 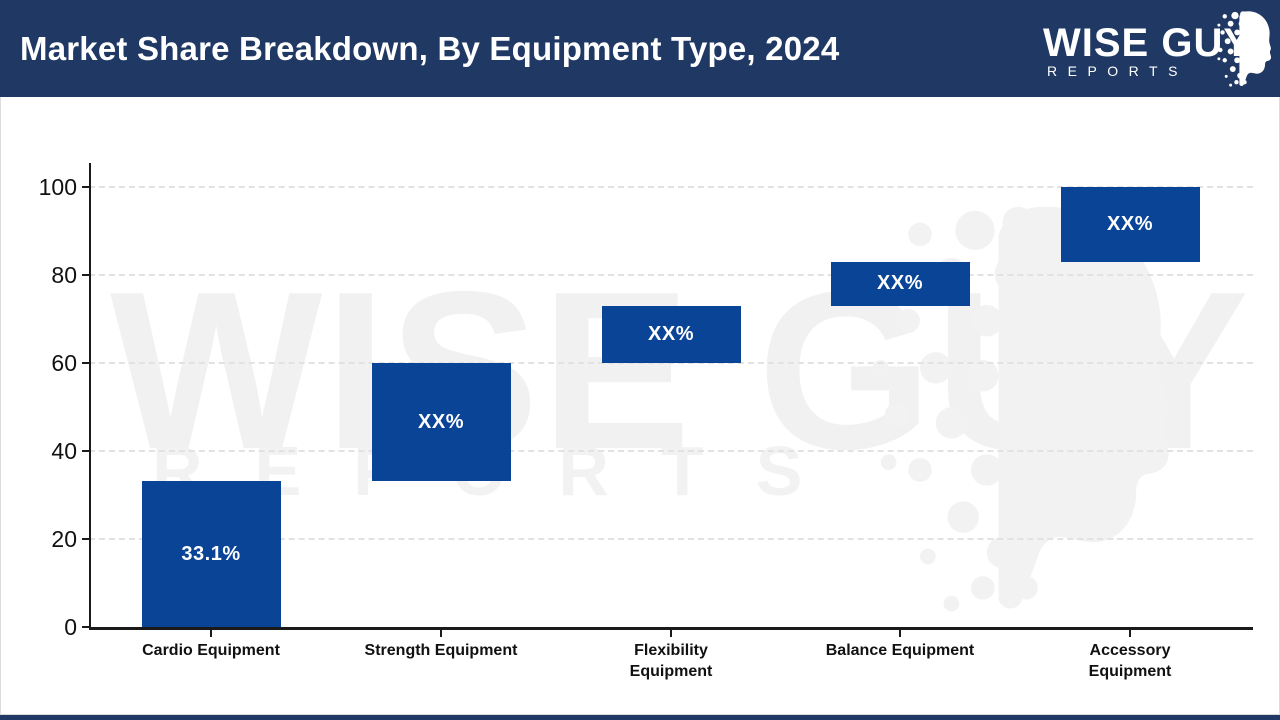 I want to click on y-axis-line, so click(x=90, y=396).